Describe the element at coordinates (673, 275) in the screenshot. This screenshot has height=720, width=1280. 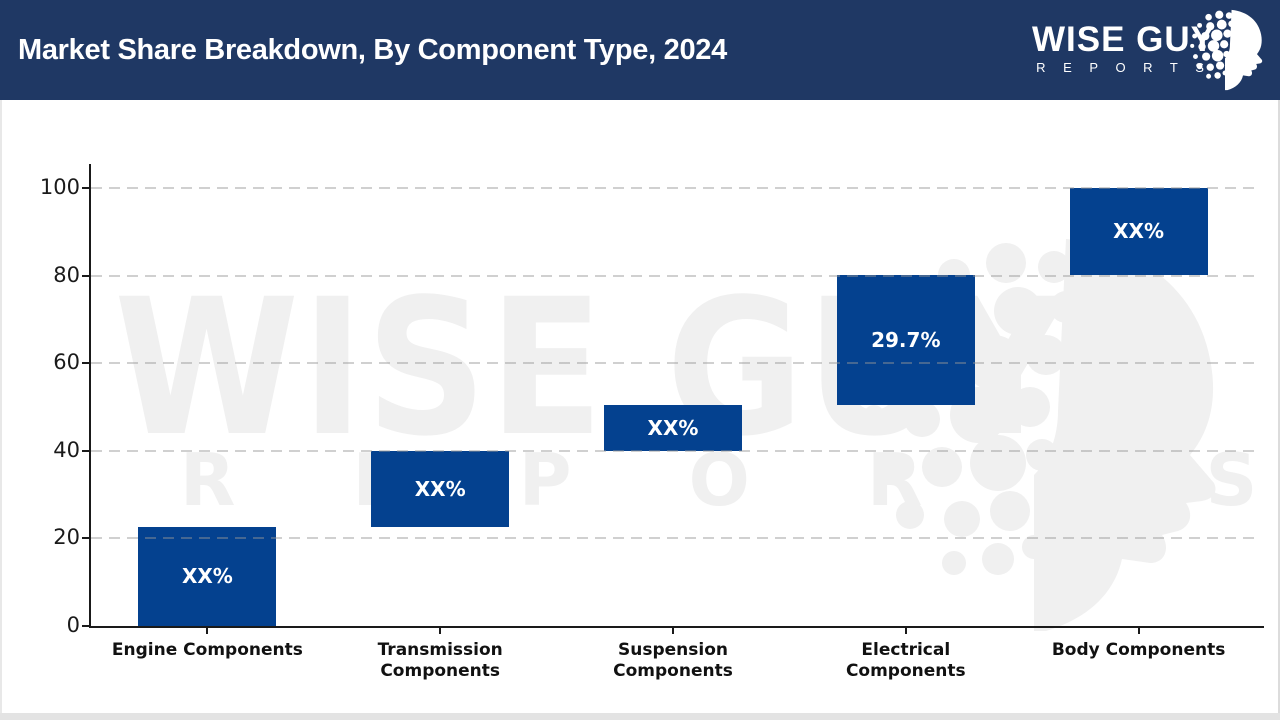
I see `gridline-y80` at that location.